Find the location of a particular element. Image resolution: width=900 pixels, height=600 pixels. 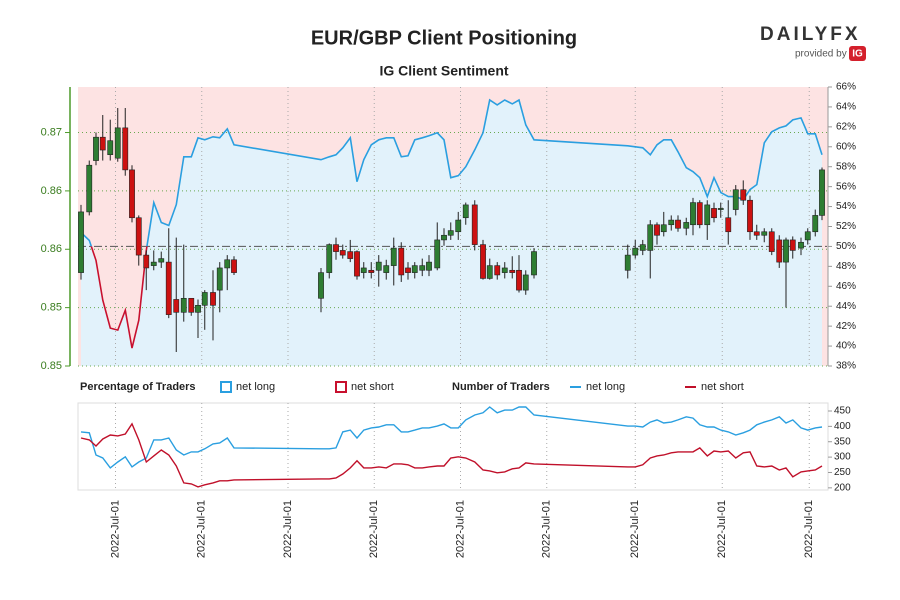

y2-tick-label: 64% is located at coordinates (846, 107).